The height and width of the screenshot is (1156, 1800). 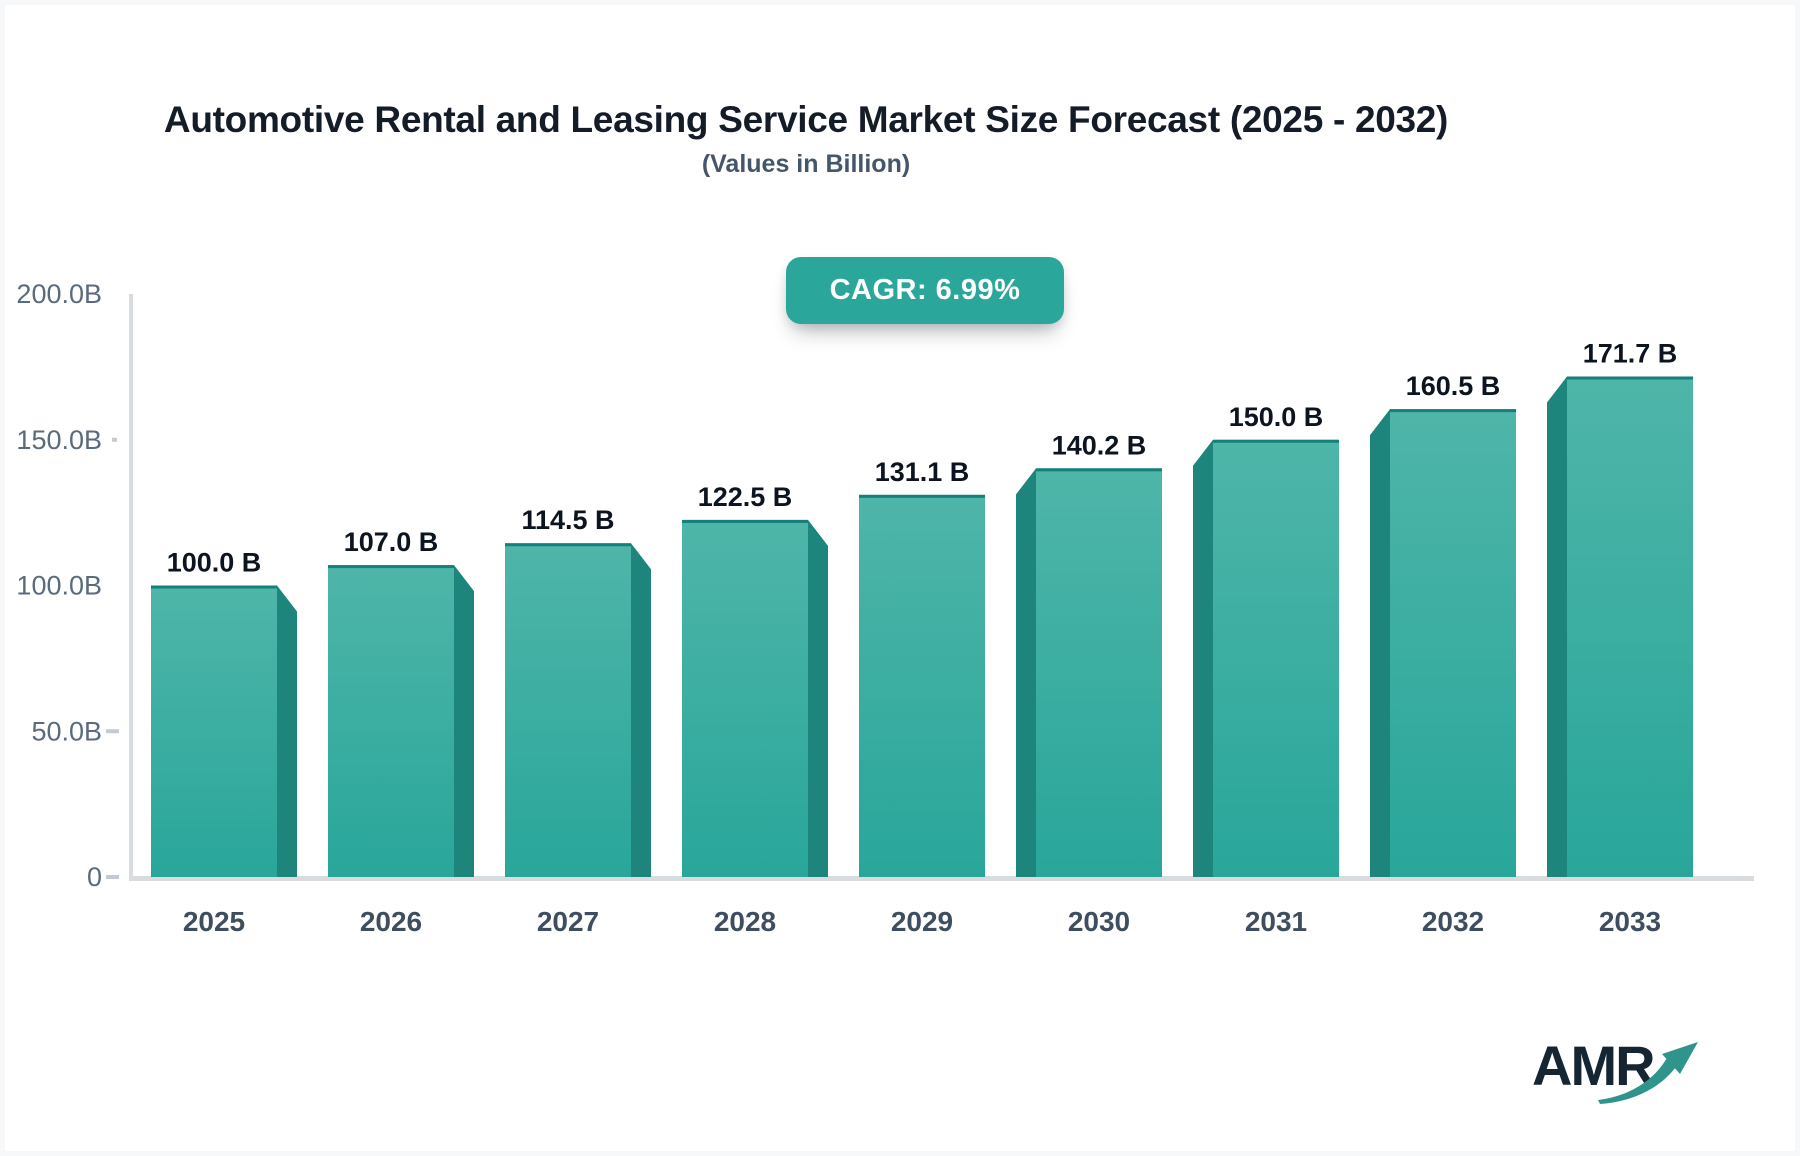 I want to click on x-axis-line, so click(x=941, y=878).